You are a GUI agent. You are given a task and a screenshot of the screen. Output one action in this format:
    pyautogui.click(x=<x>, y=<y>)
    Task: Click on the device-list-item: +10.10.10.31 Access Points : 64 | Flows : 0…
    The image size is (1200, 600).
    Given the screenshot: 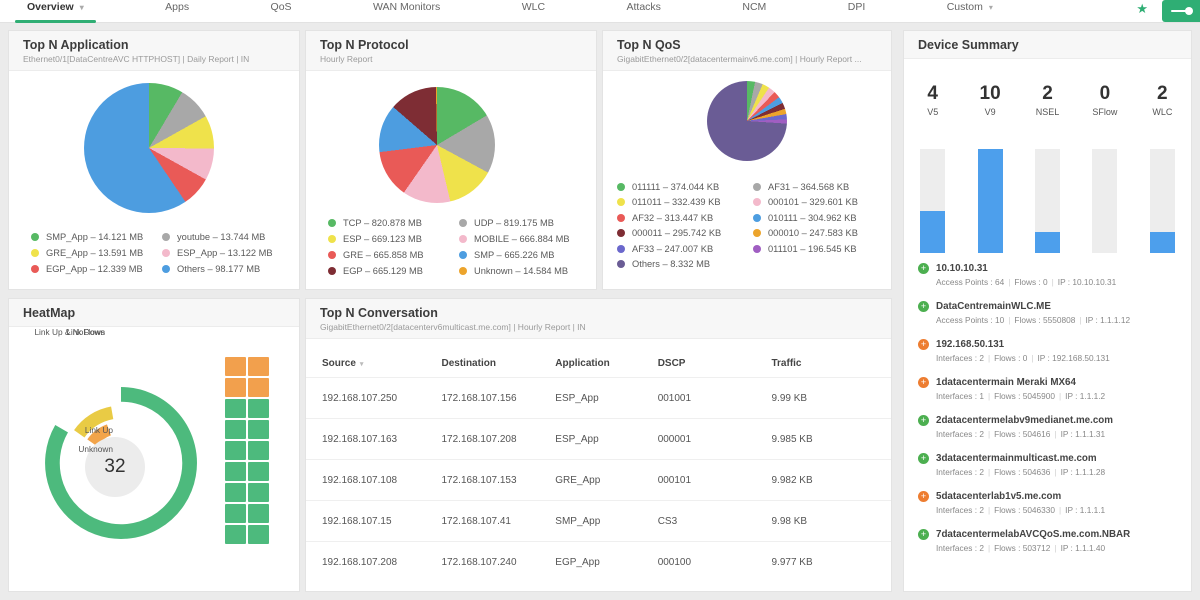 What is the action you would take?
    pyautogui.click(x=1049, y=282)
    